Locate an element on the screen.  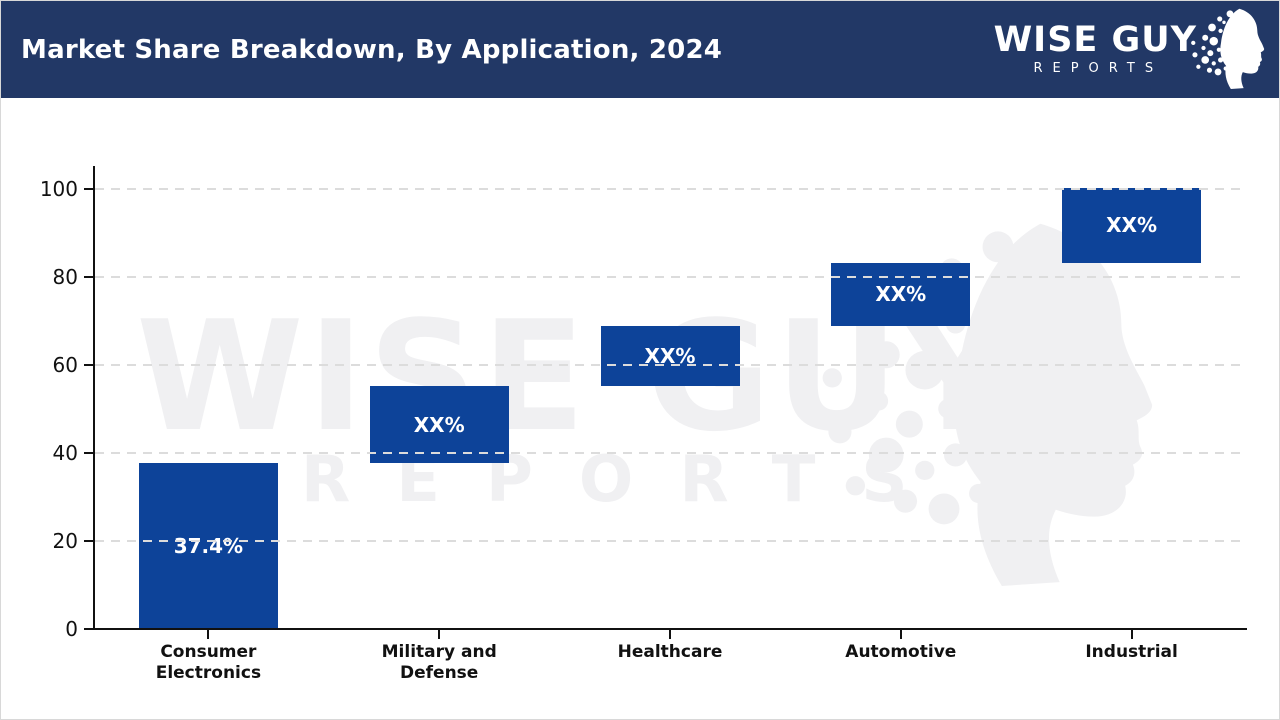
watermark-head-icon is located at coordinates (987, 404).